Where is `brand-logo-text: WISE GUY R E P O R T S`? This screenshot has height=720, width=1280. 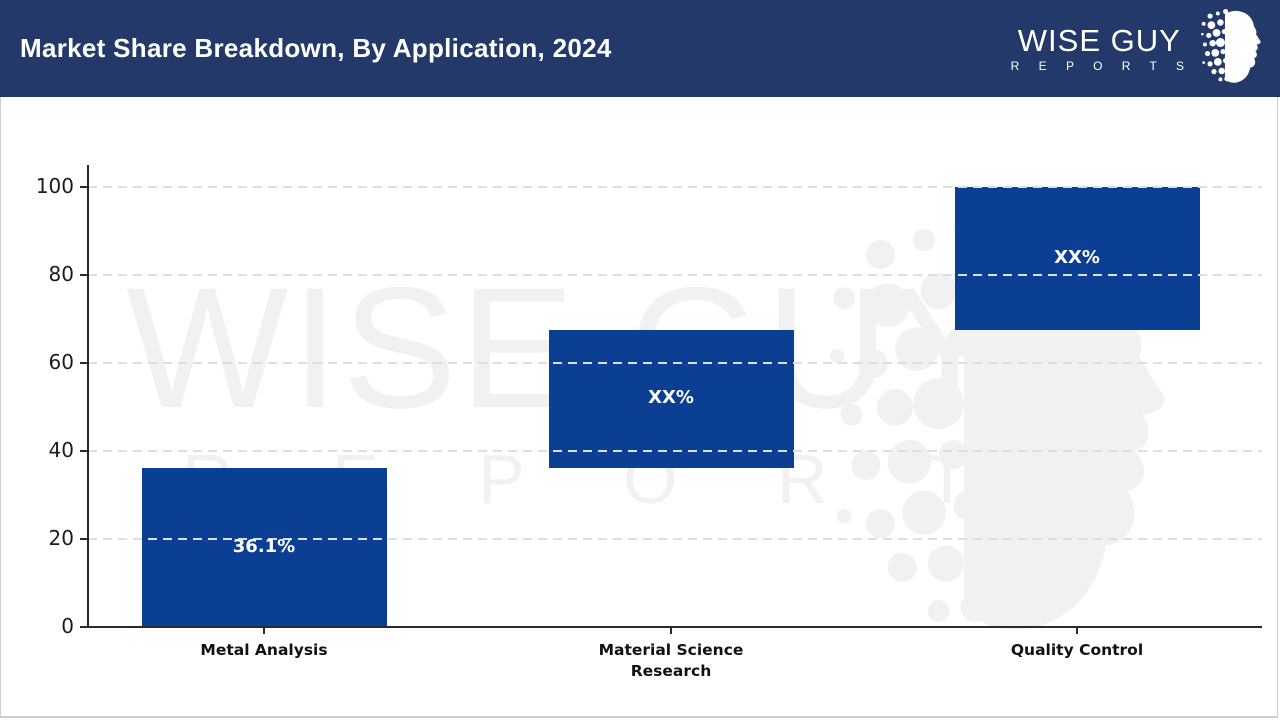
brand-logo-text: WISE GUY R E P O R T S is located at coordinates (1099, 48).